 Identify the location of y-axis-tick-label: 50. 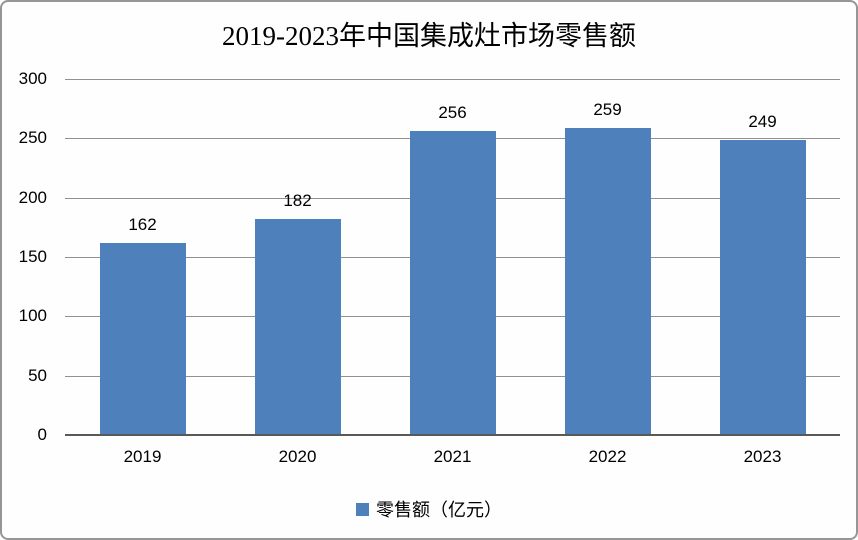
(37, 375).